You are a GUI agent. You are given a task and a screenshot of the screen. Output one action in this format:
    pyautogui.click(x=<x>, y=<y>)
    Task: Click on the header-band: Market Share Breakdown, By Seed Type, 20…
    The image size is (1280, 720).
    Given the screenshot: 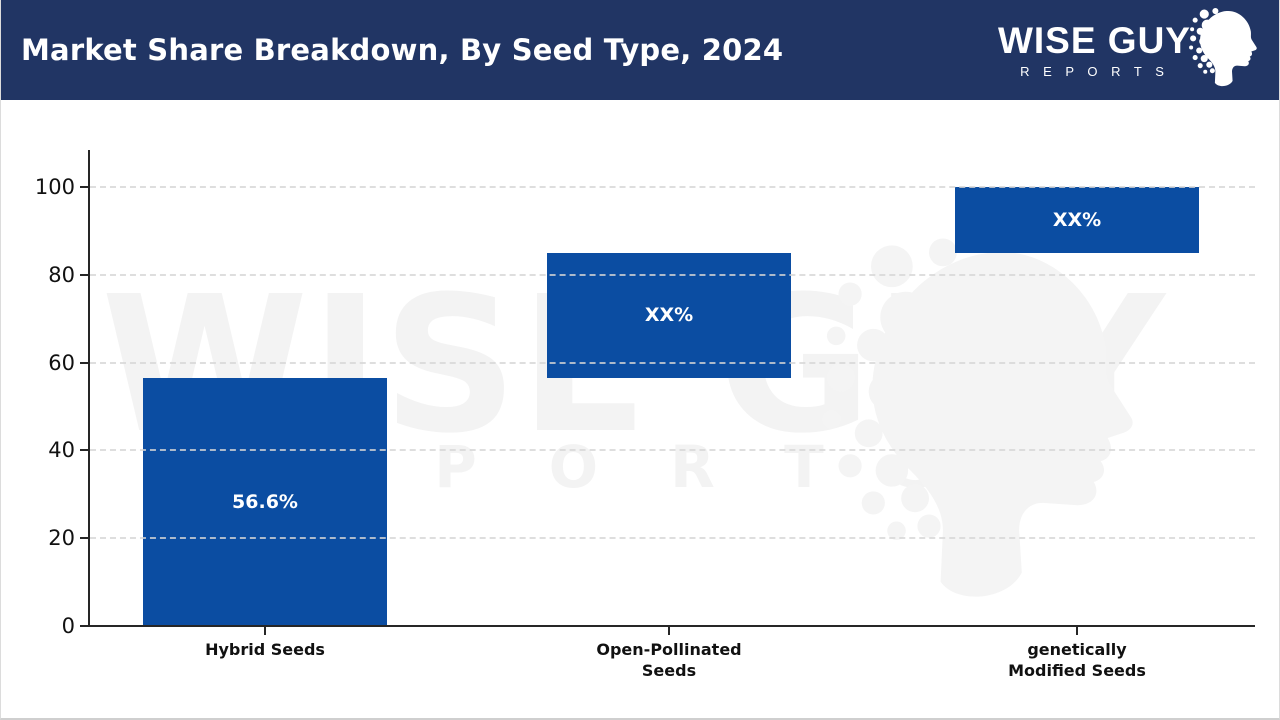 What is the action you would take?
    pyautogui.click(x=640, y=50)
    